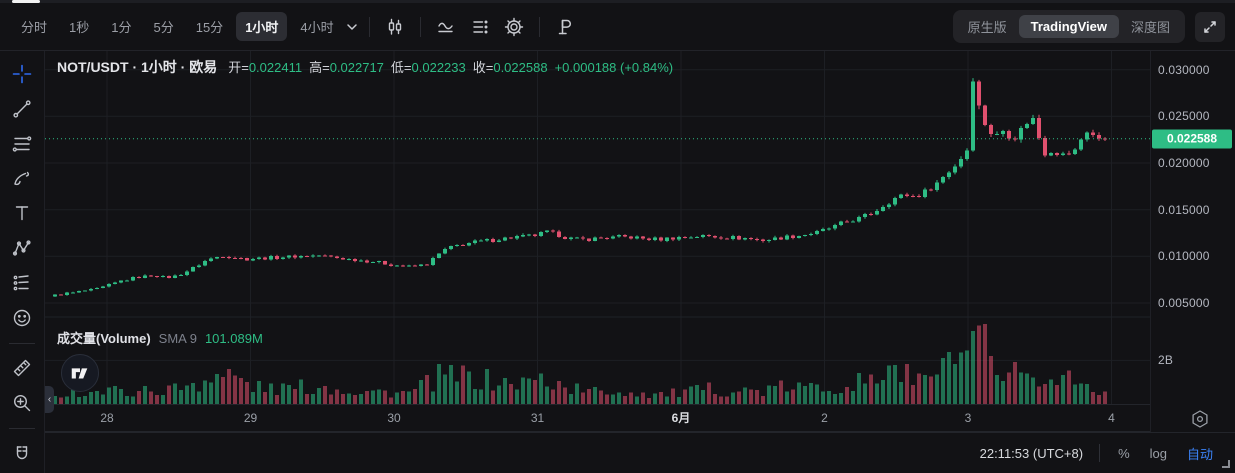 The width and height of the screenshot is (1235, 473). I want to click on chart-view-switch: 原生版 TradingView 深度图, so click(1068, 26).